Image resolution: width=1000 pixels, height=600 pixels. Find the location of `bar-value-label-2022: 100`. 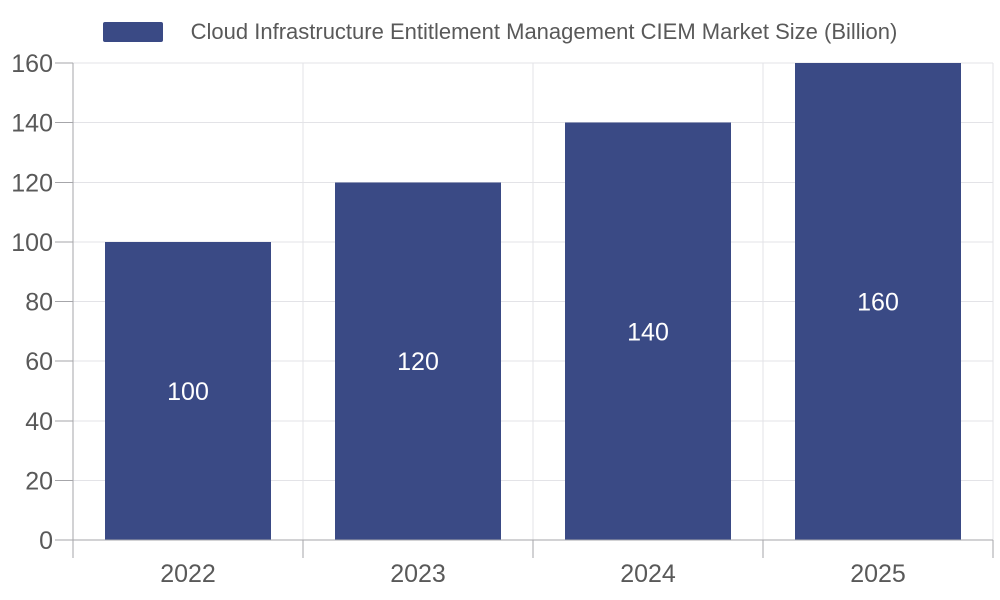

bar-value-label-2022: 100 is located at coordinates (188, 392).